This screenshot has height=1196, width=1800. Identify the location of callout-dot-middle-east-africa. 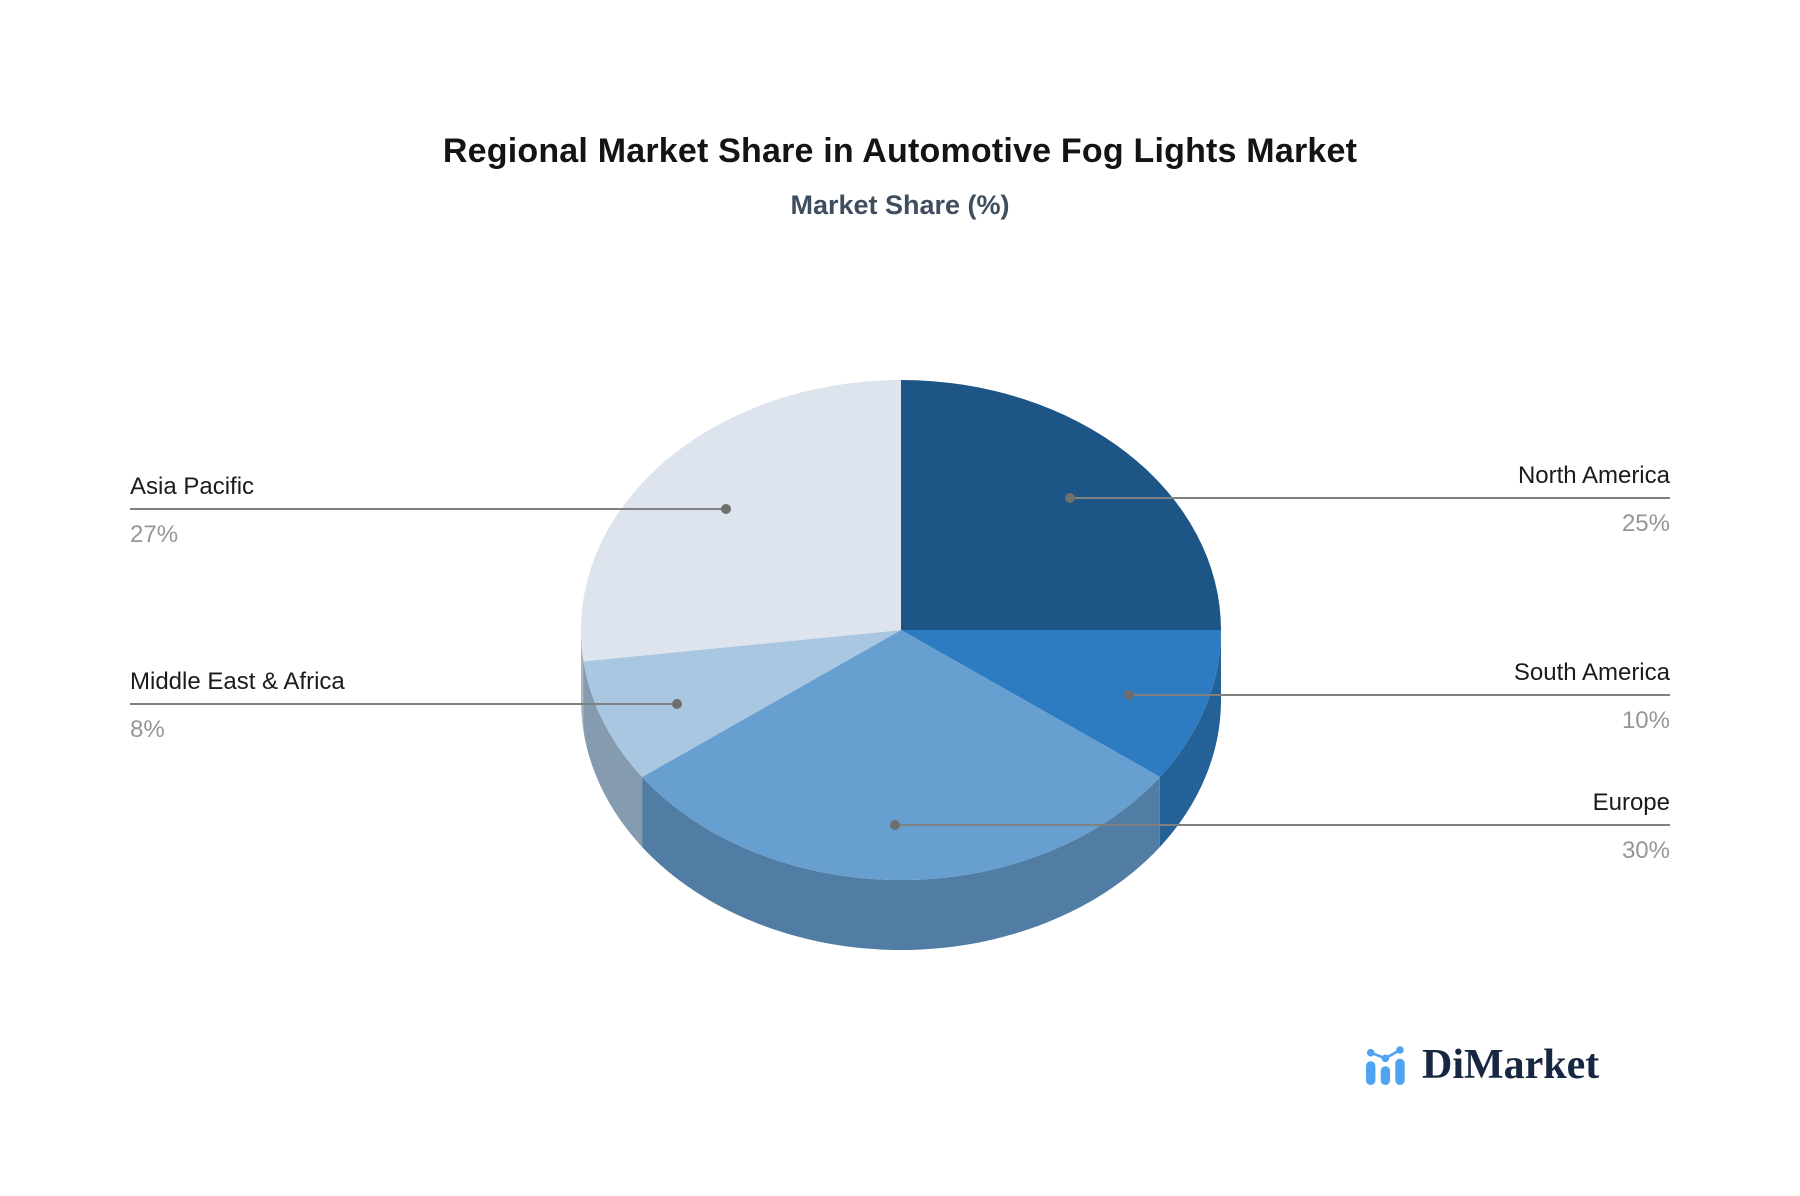
(677, 704).